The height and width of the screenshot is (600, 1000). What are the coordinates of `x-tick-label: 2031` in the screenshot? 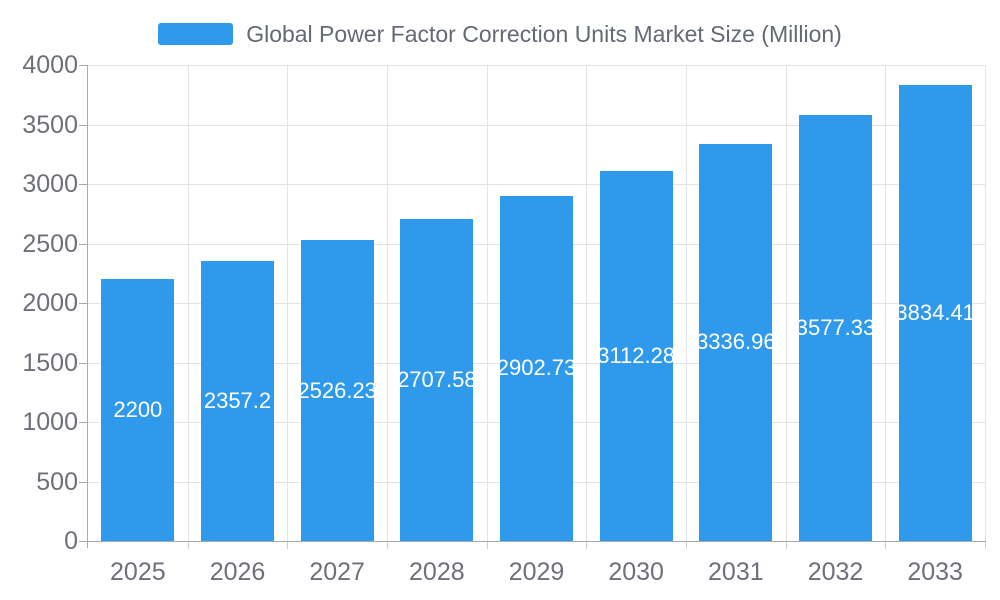 It's located at (736, 572).